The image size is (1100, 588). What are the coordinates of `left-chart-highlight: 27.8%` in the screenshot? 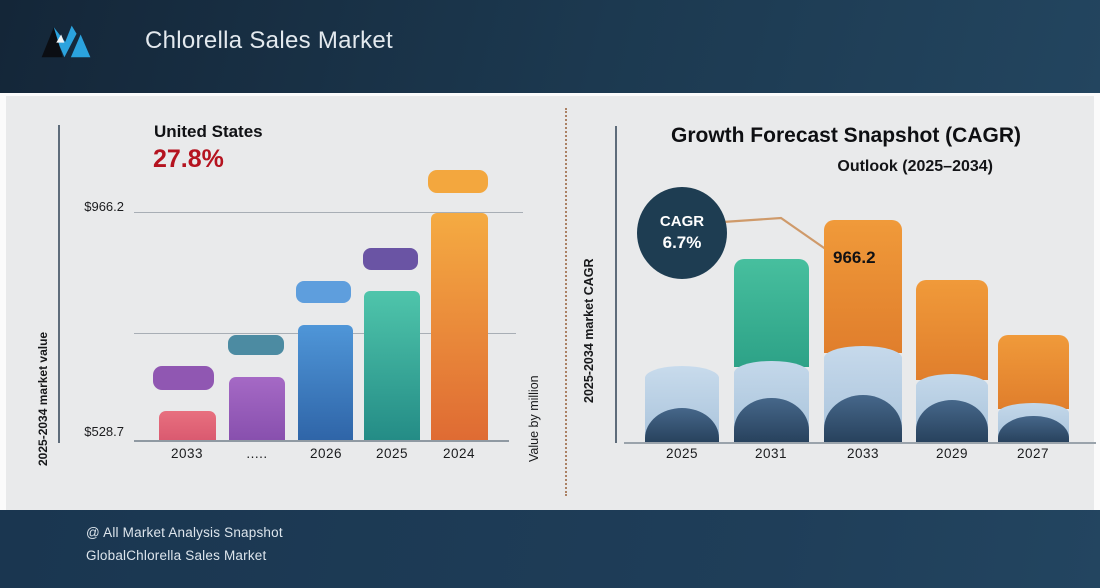 It's located at (188, 159).